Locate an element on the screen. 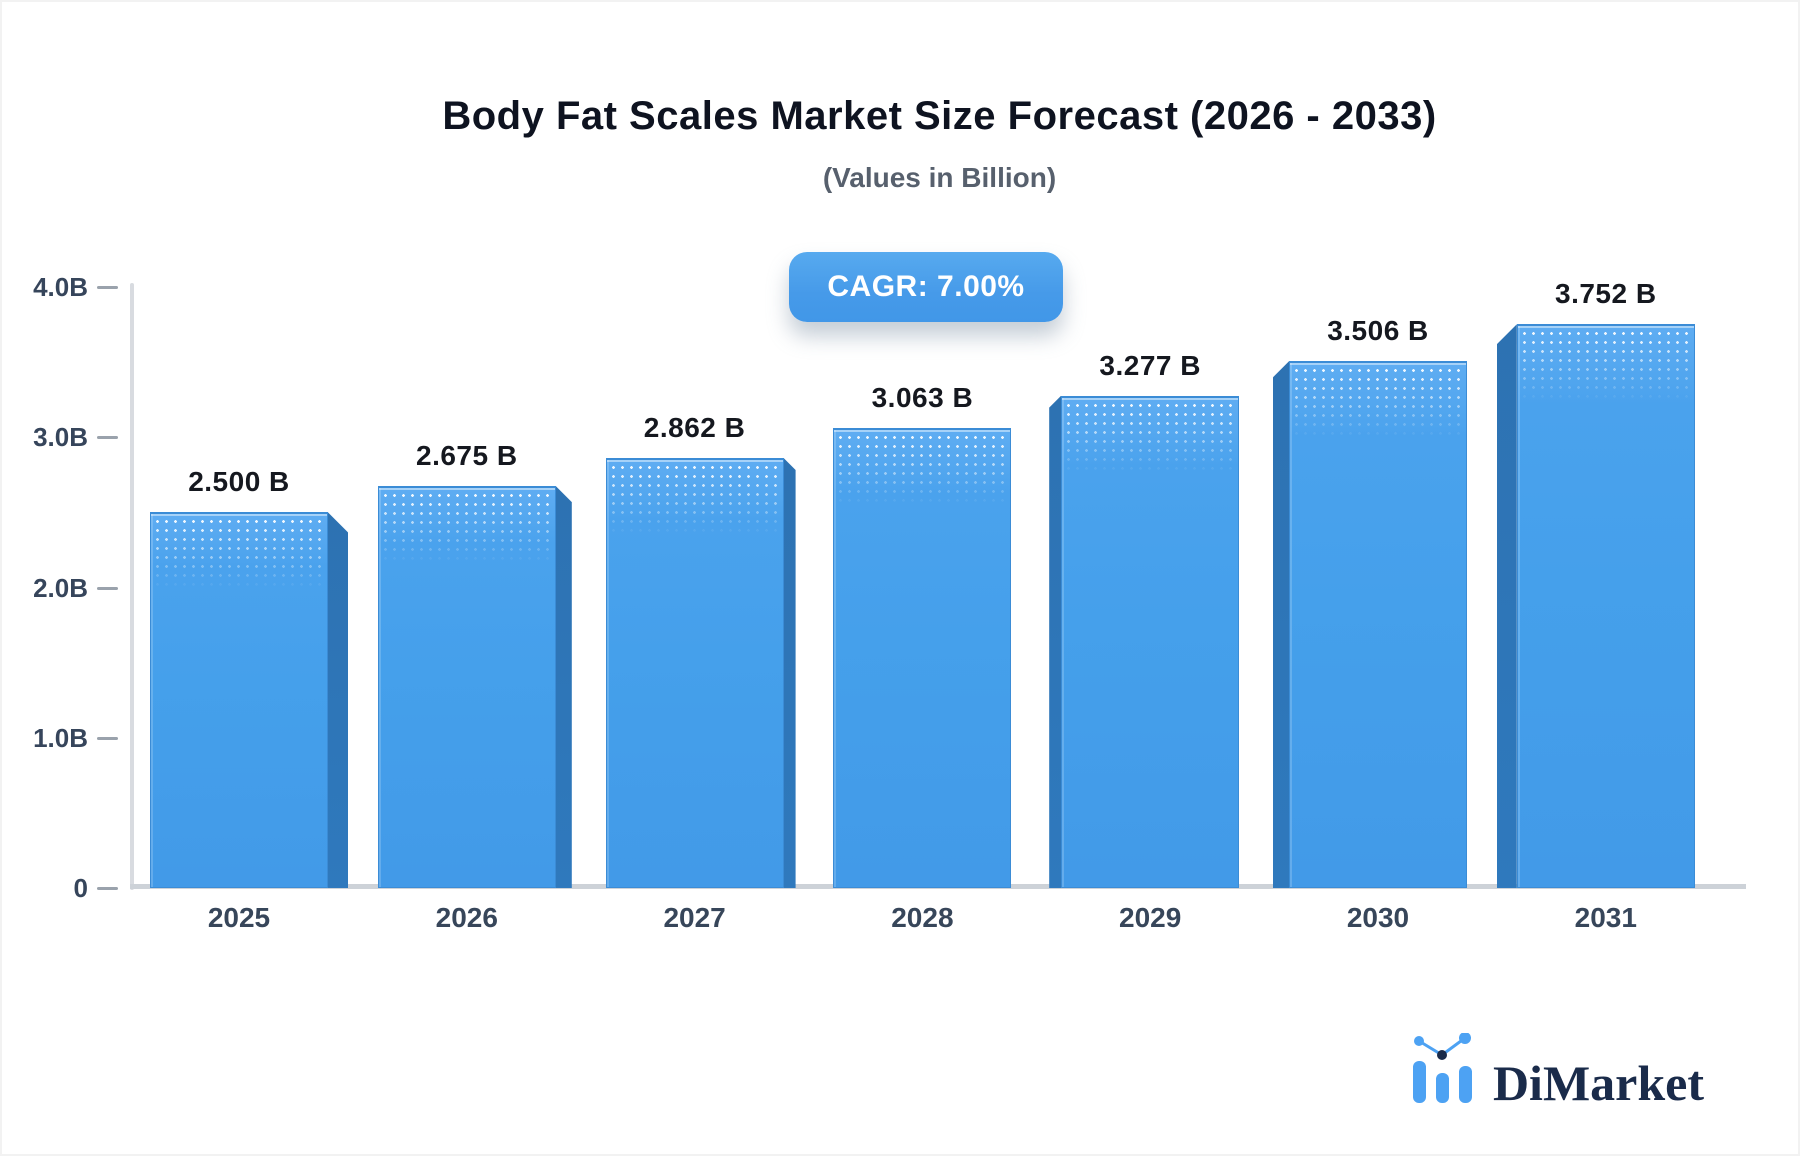 Image resolution: width=1800 pixels, height=1156 pixels. x-axis-category-label: 2031 is located at coordinates (1605, 917).